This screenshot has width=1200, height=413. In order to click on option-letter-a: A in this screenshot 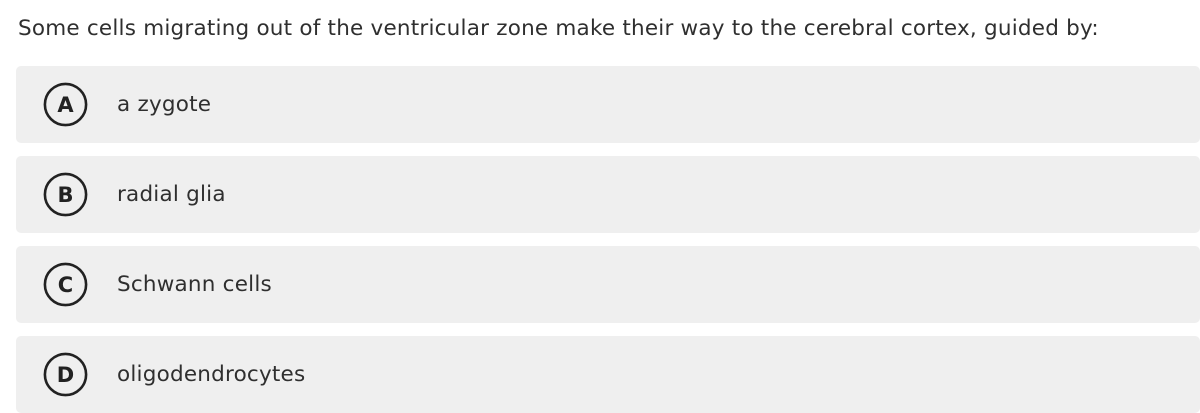, I will do `click(65, 105)`.